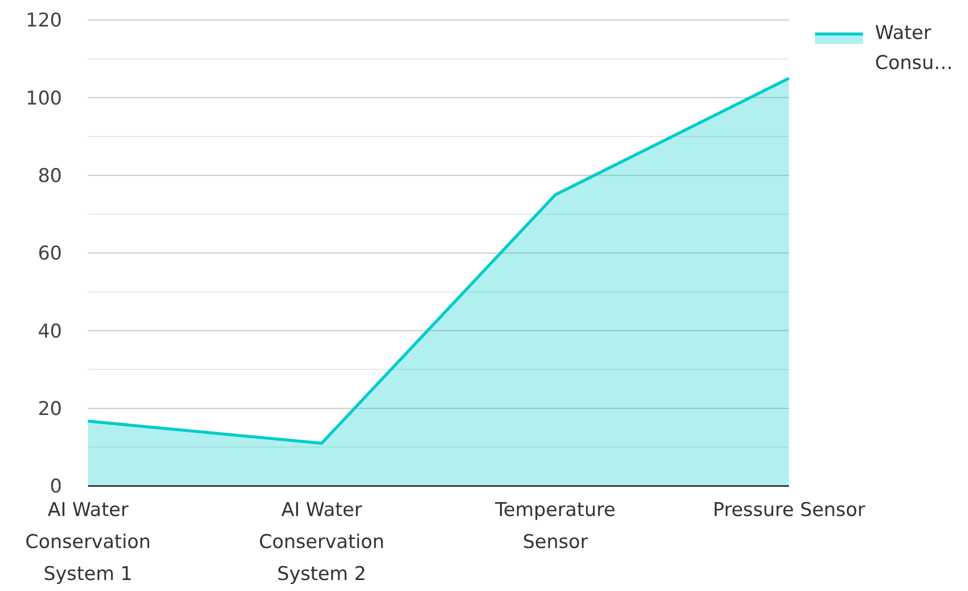  What do you see at coordinates (321, 542) in the screenshot?
I see `x-tick-label: AI Water Conservation System 2` at bounding box center [321, 542].